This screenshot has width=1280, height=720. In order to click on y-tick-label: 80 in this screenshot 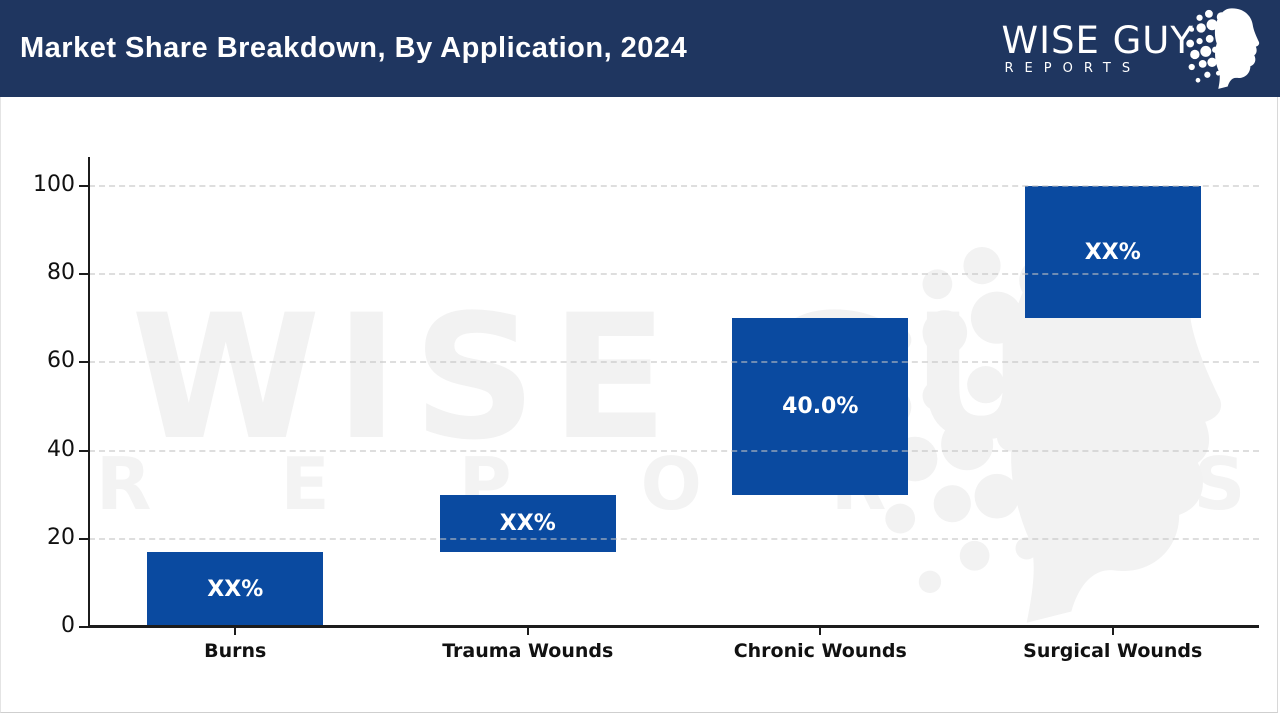, I will do `click(61, 273)`.